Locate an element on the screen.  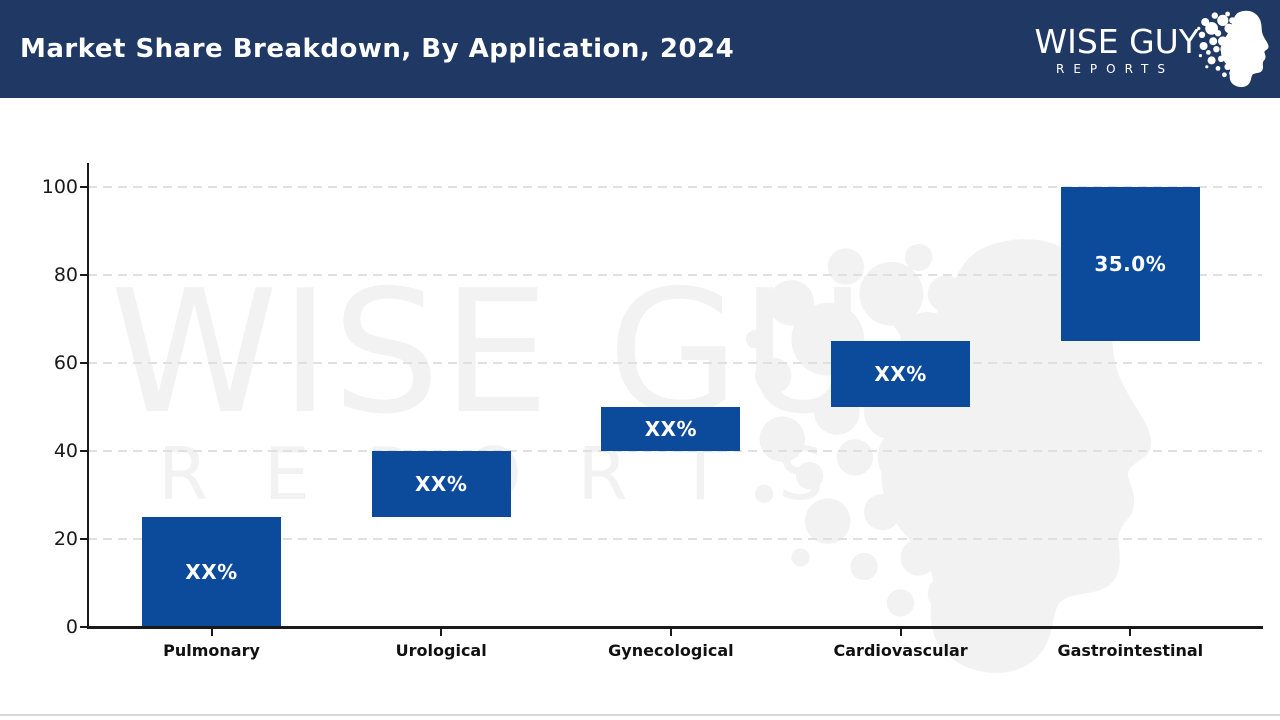
bar-urological: XX% is located at coordinates (441, 484).